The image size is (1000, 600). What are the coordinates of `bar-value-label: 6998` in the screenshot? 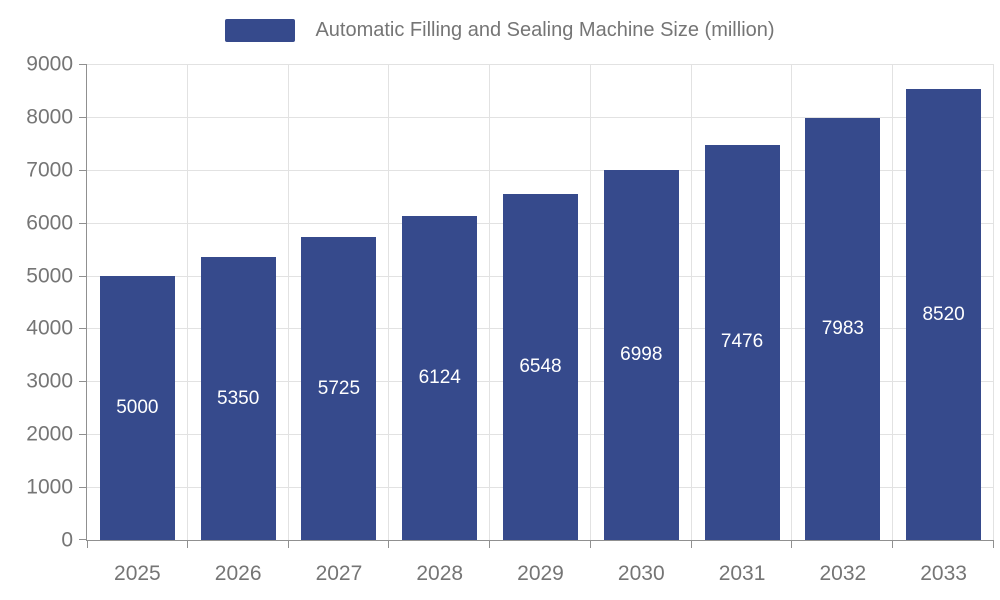 It's located at (641, 354).